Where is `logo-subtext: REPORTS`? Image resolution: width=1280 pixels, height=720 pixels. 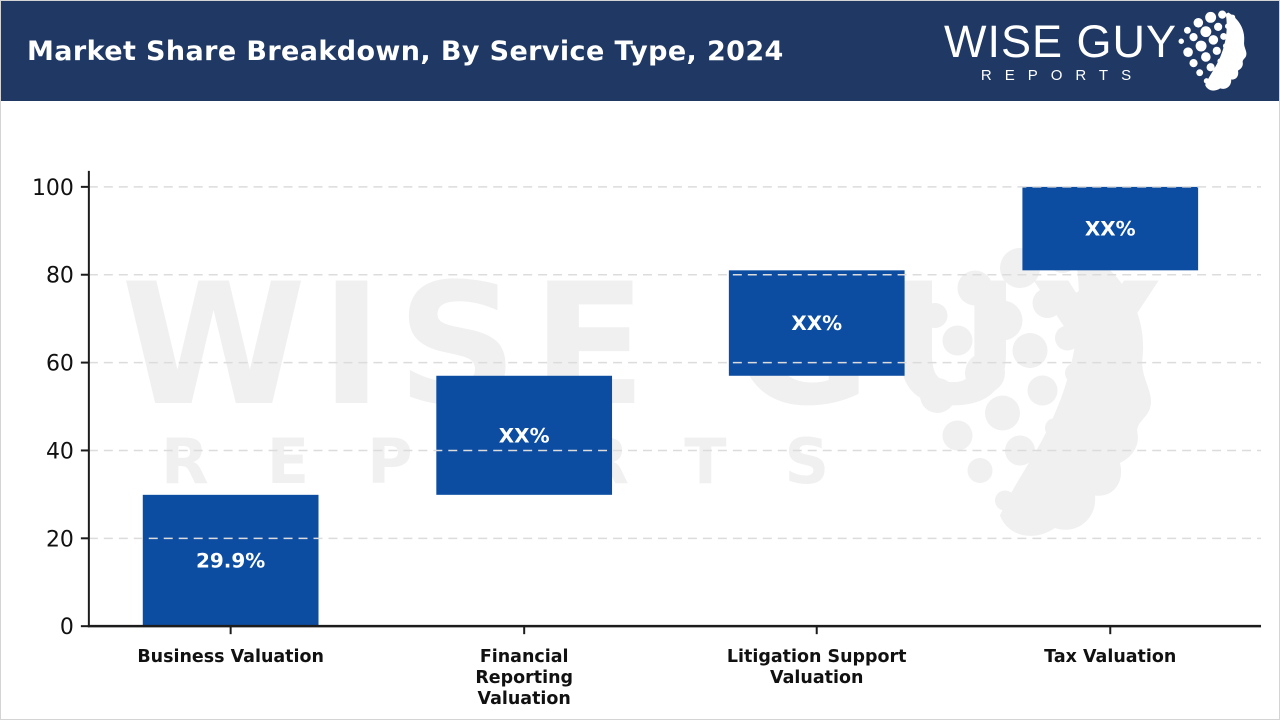
logo-subtext: REPORTS is located at coordinates (1062, 75).